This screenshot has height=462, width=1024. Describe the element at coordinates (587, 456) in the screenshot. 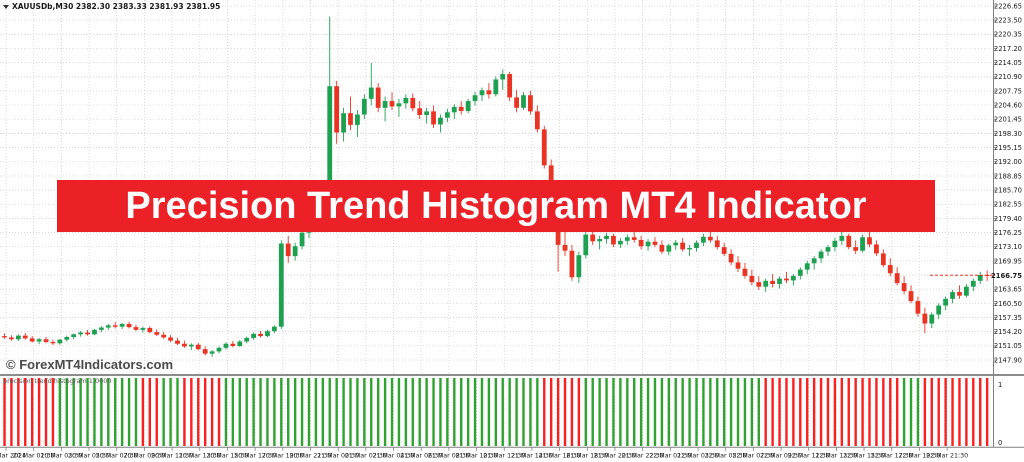

I see `svg-text: 21 Mar 18:30` at that location.